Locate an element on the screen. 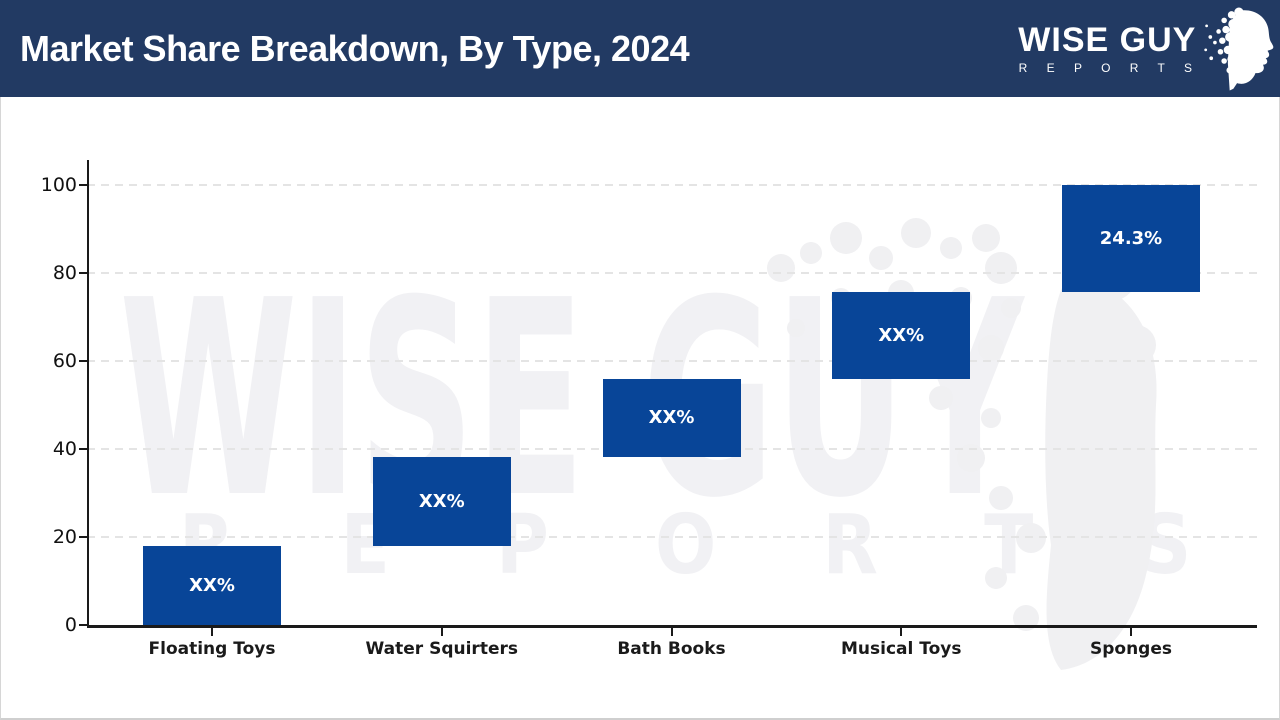 The height and width of the screenshot is (720, 1280). bar-bath-books: XX% is located at coordinates (671, 417).